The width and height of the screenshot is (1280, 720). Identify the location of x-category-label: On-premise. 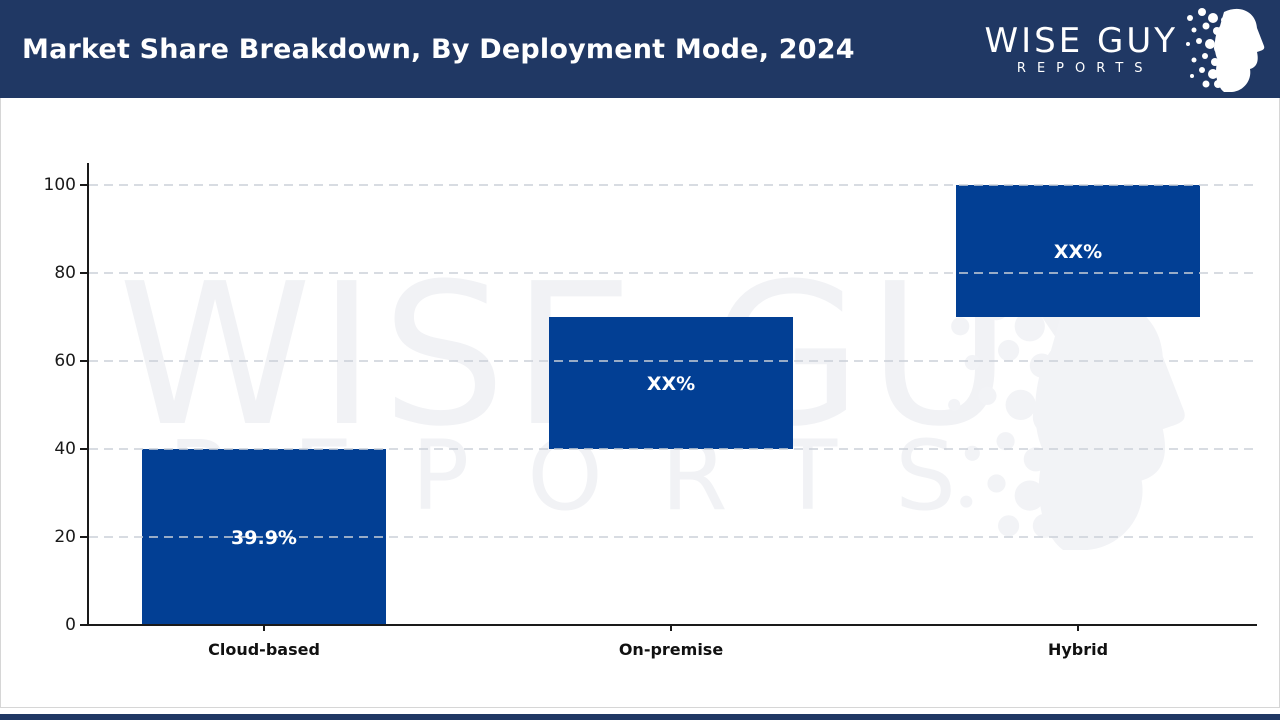
(671, 649).